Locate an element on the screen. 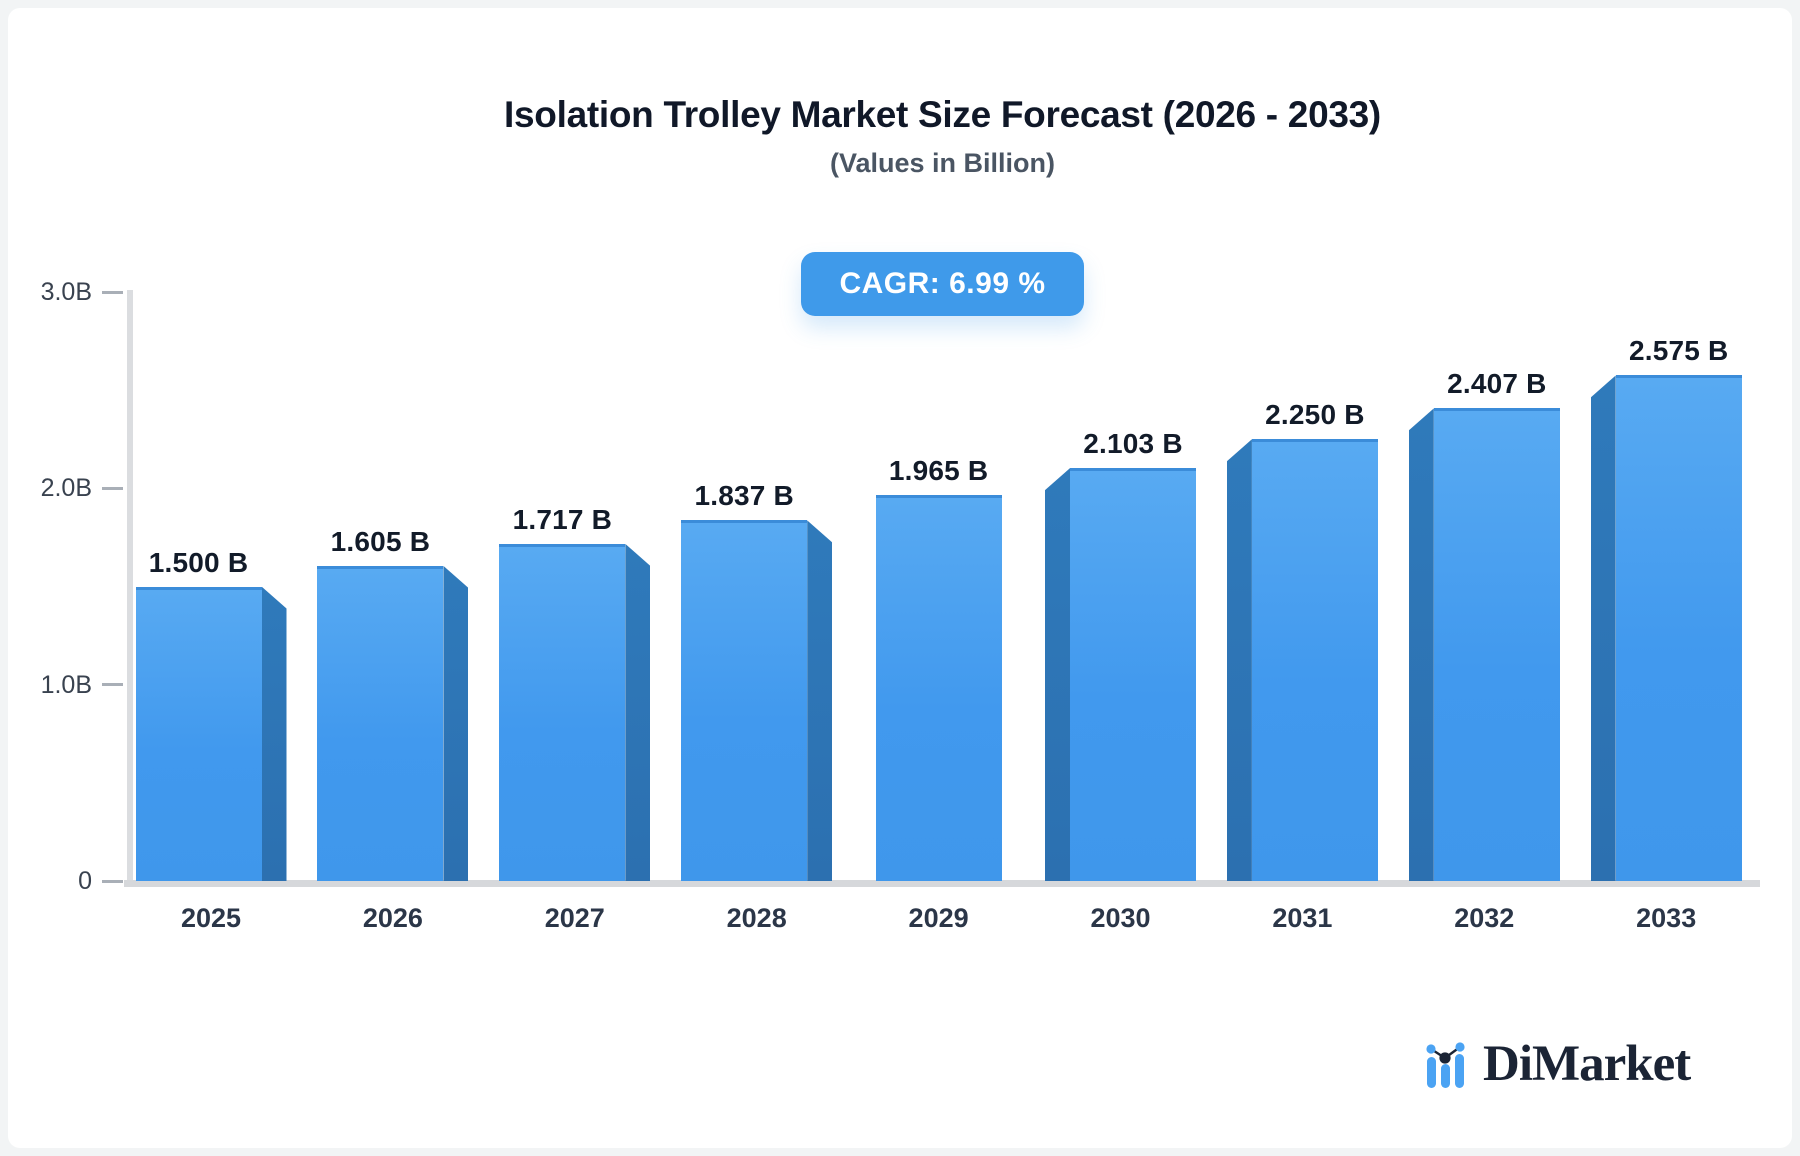 The image size is (1800, 1156). bar-2026 is located at coordinates (380, 723).